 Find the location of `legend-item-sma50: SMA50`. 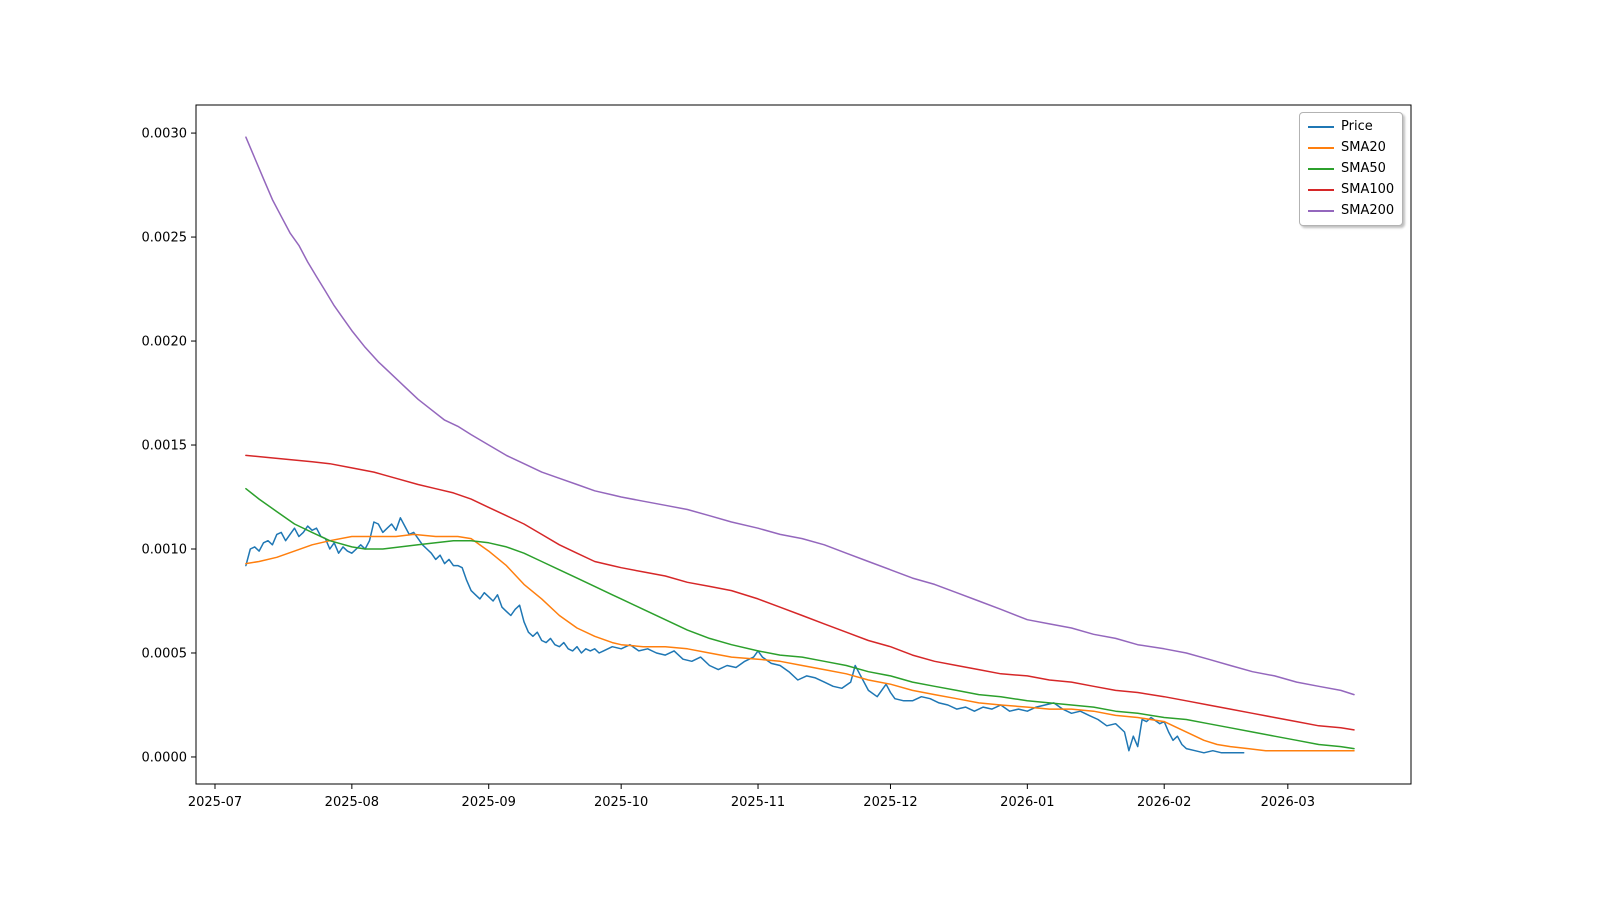

legend-item-sma50: SMA50 is located at coordinates (1351, 168).